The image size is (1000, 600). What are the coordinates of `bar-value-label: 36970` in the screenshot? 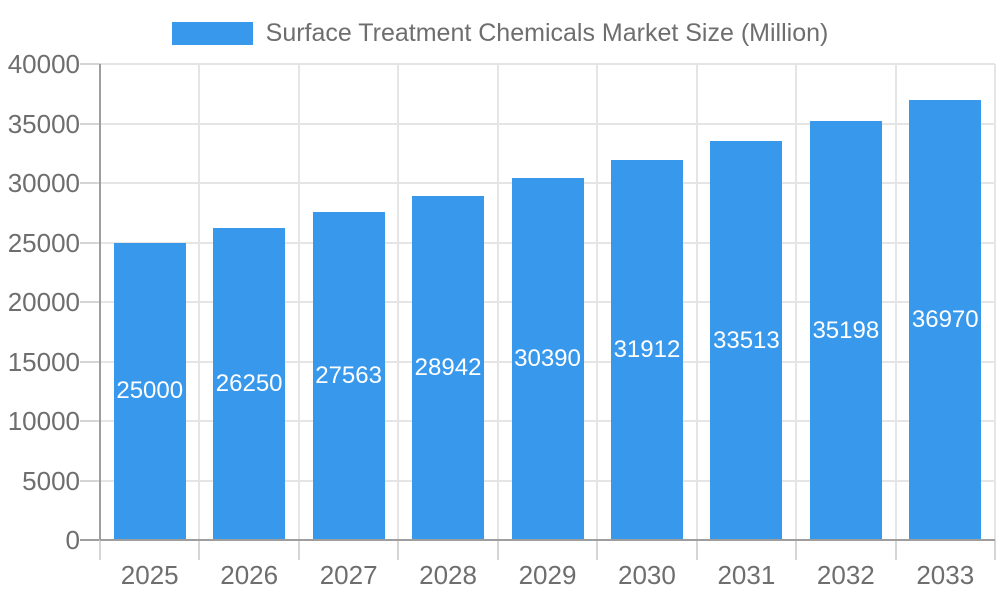 It's located at (945, 320).